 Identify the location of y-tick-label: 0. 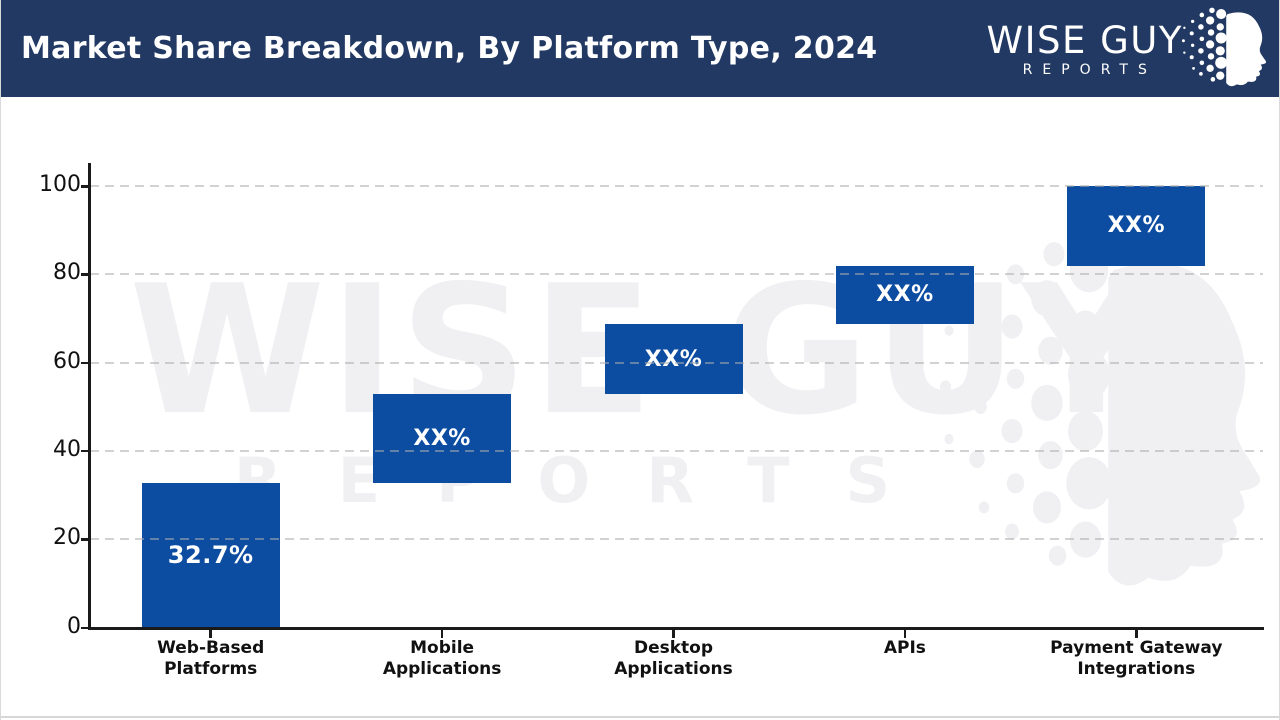
(74, 626).